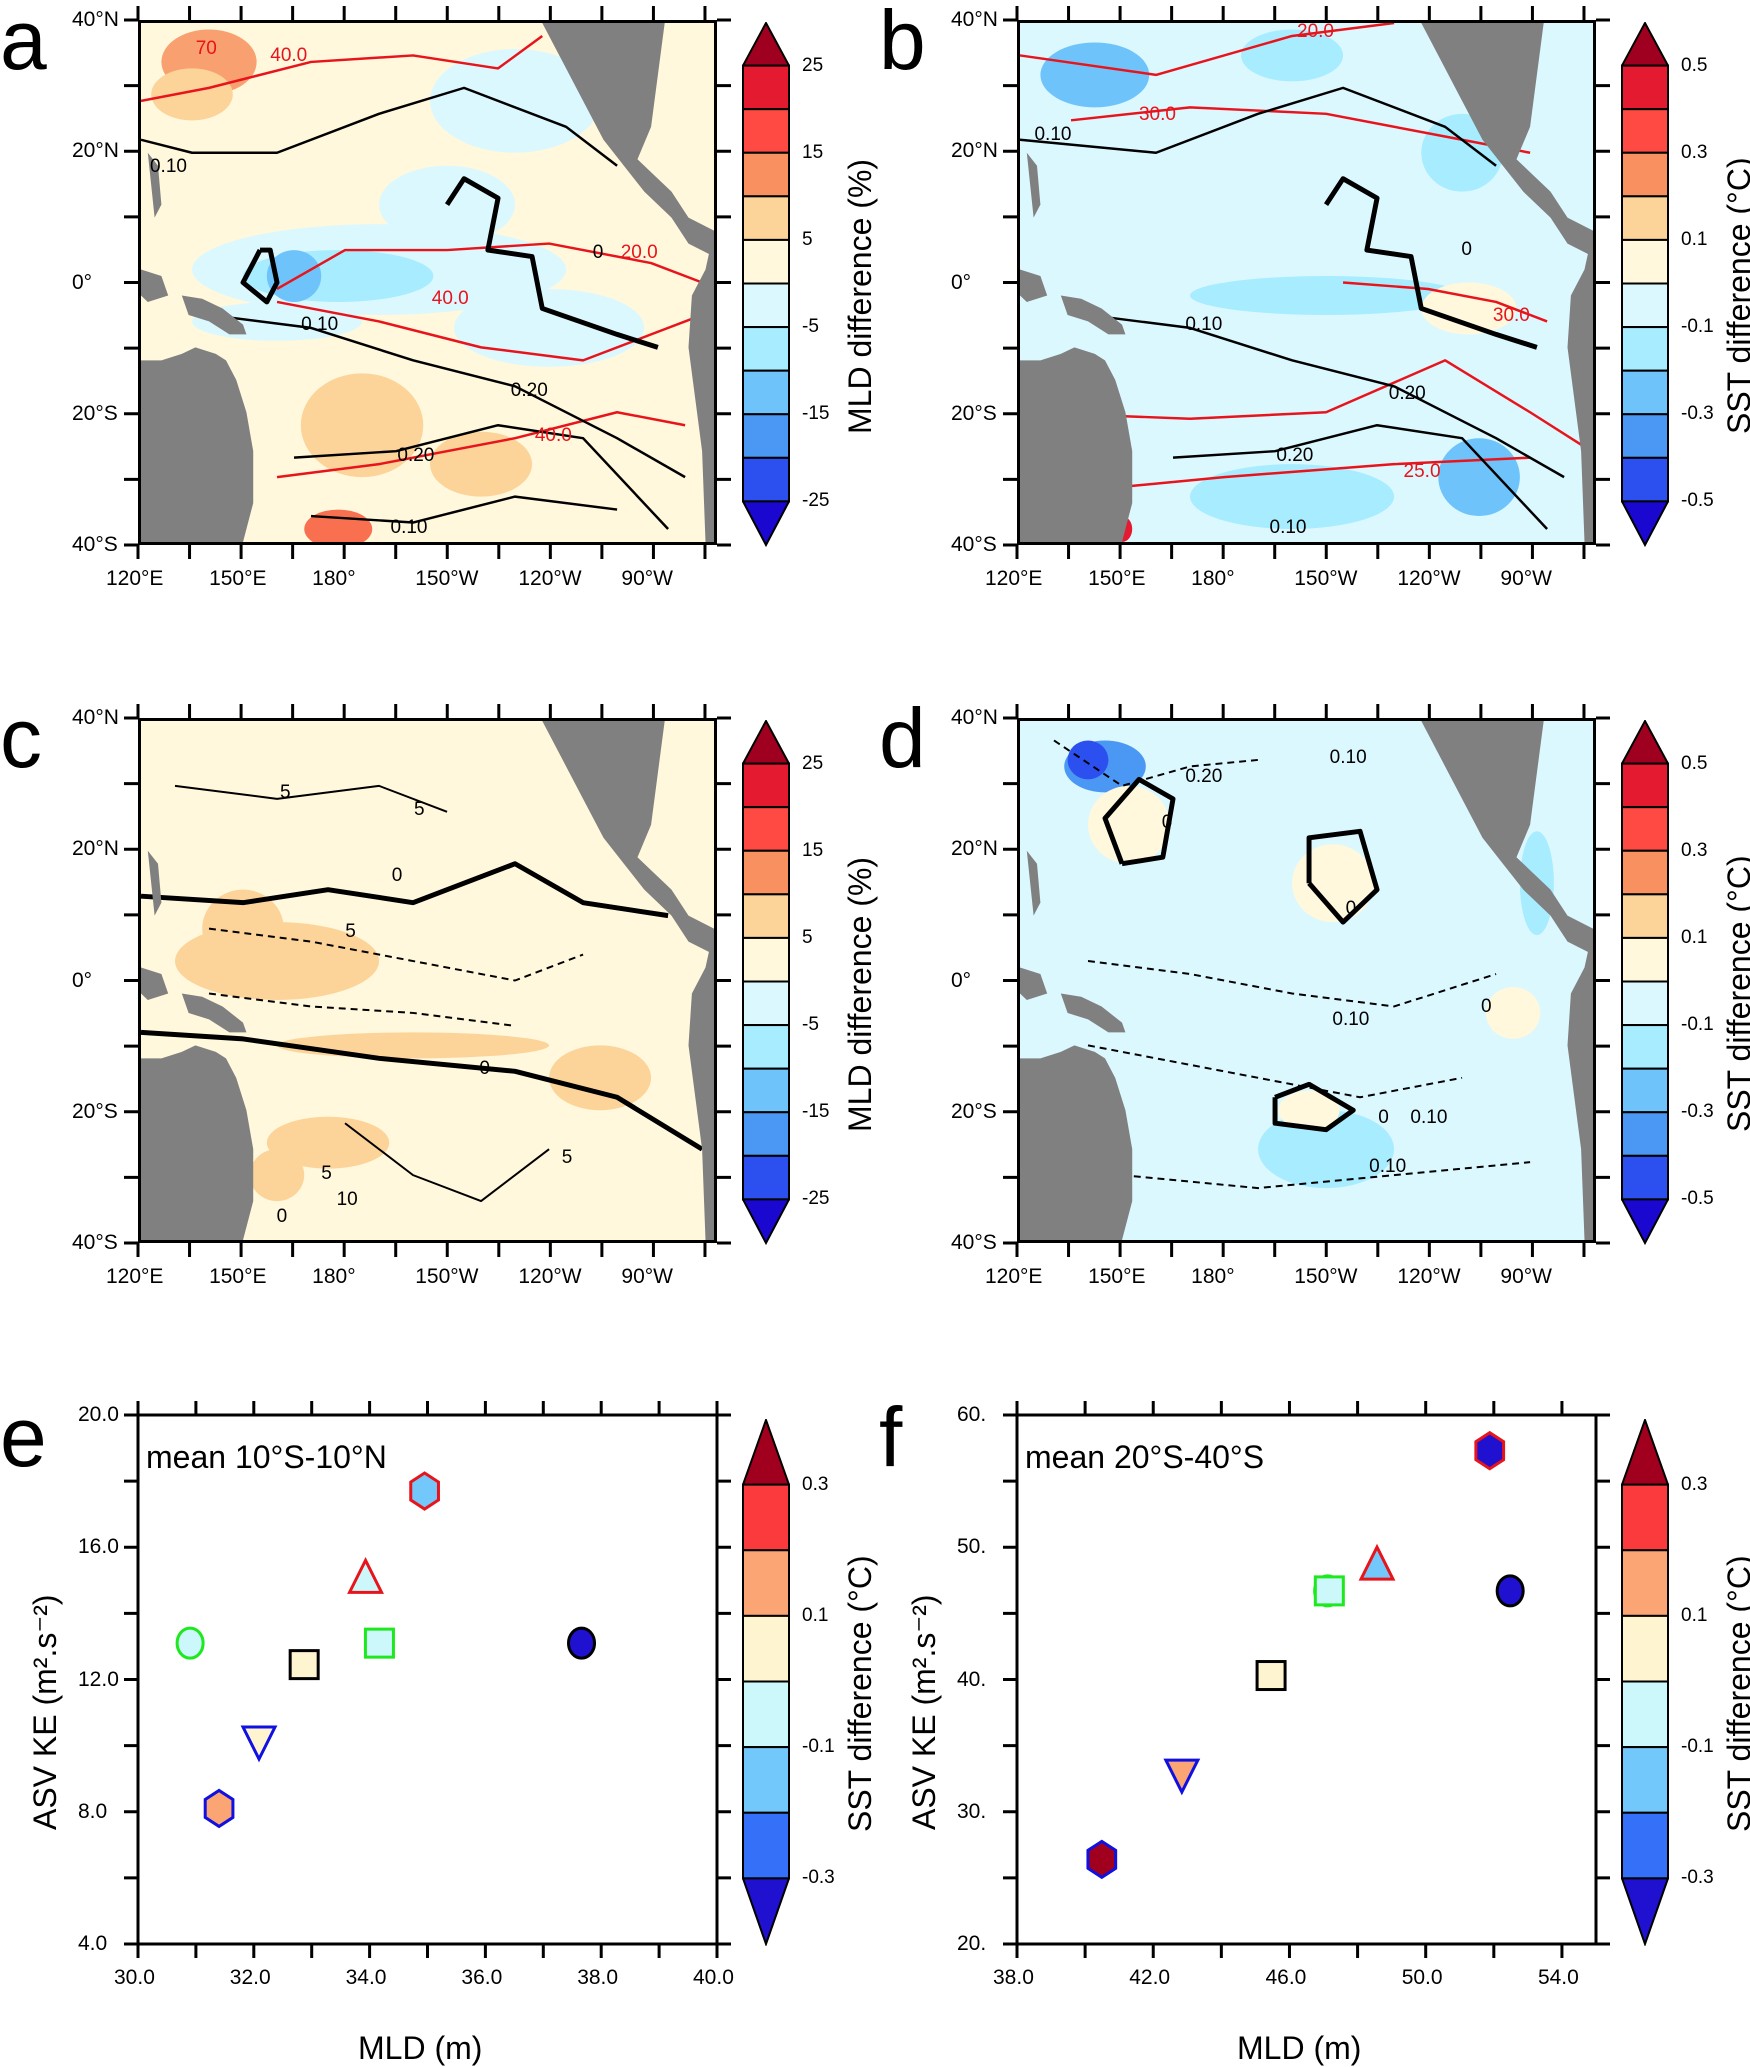  Describe the element at coordinates (1735, 993) in the screenshot. I see `colorbar-title: SST difference (°C)` at that location.